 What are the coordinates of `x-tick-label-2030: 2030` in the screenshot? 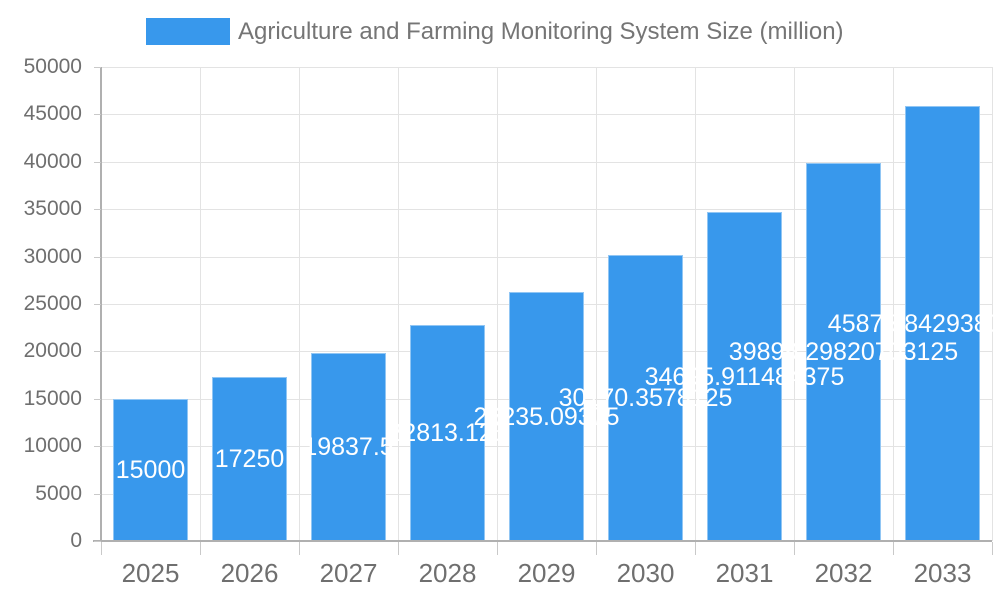 It's located at (645, 573).